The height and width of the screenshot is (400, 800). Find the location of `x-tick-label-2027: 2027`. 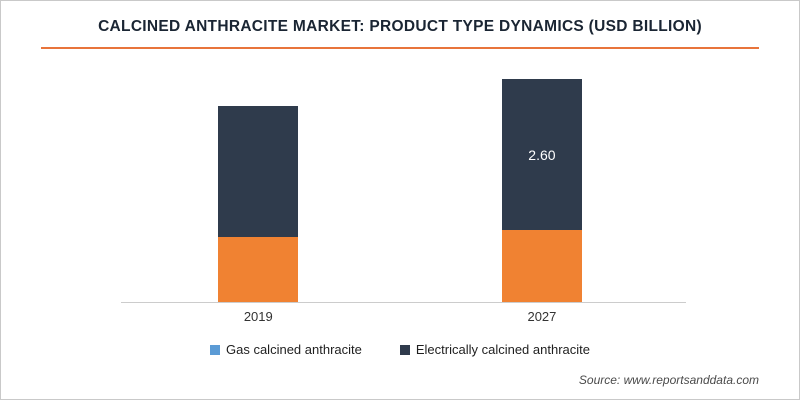

x-tick-label-2027: 2027 is located at coordinates (542, 316).